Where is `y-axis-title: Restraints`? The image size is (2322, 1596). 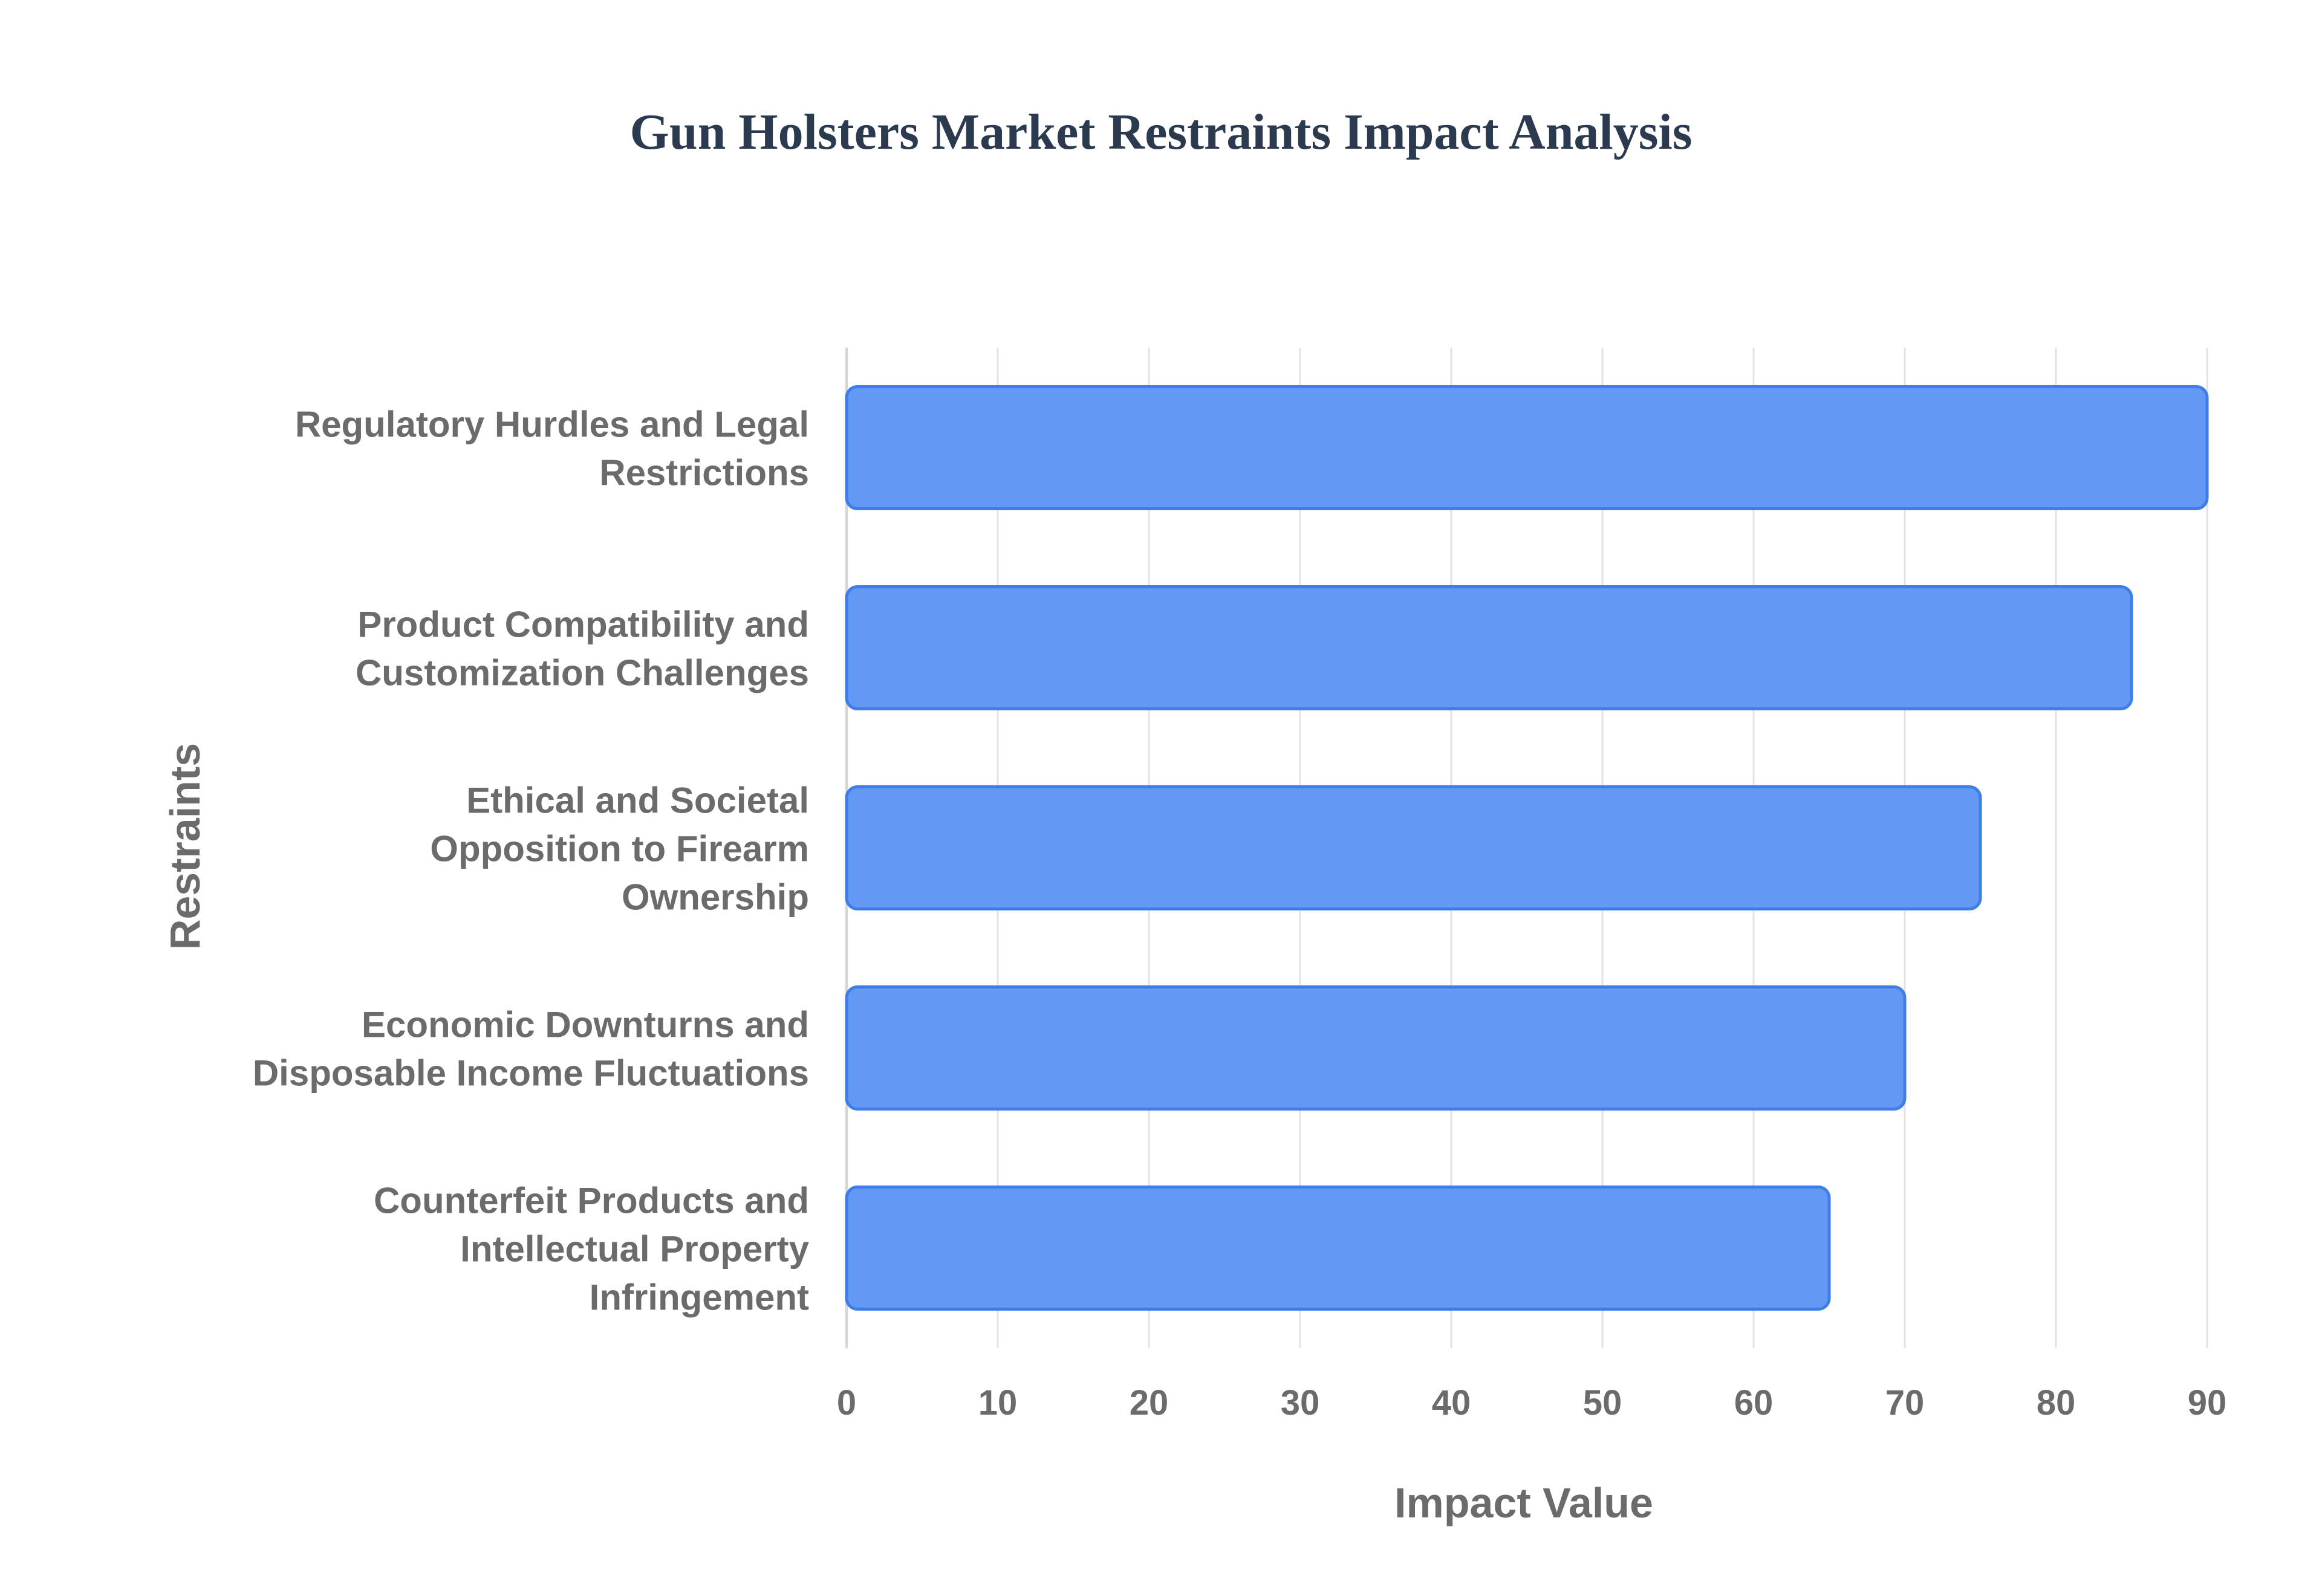
y-axis-title: Restraints is located at coordinates (185, 846).